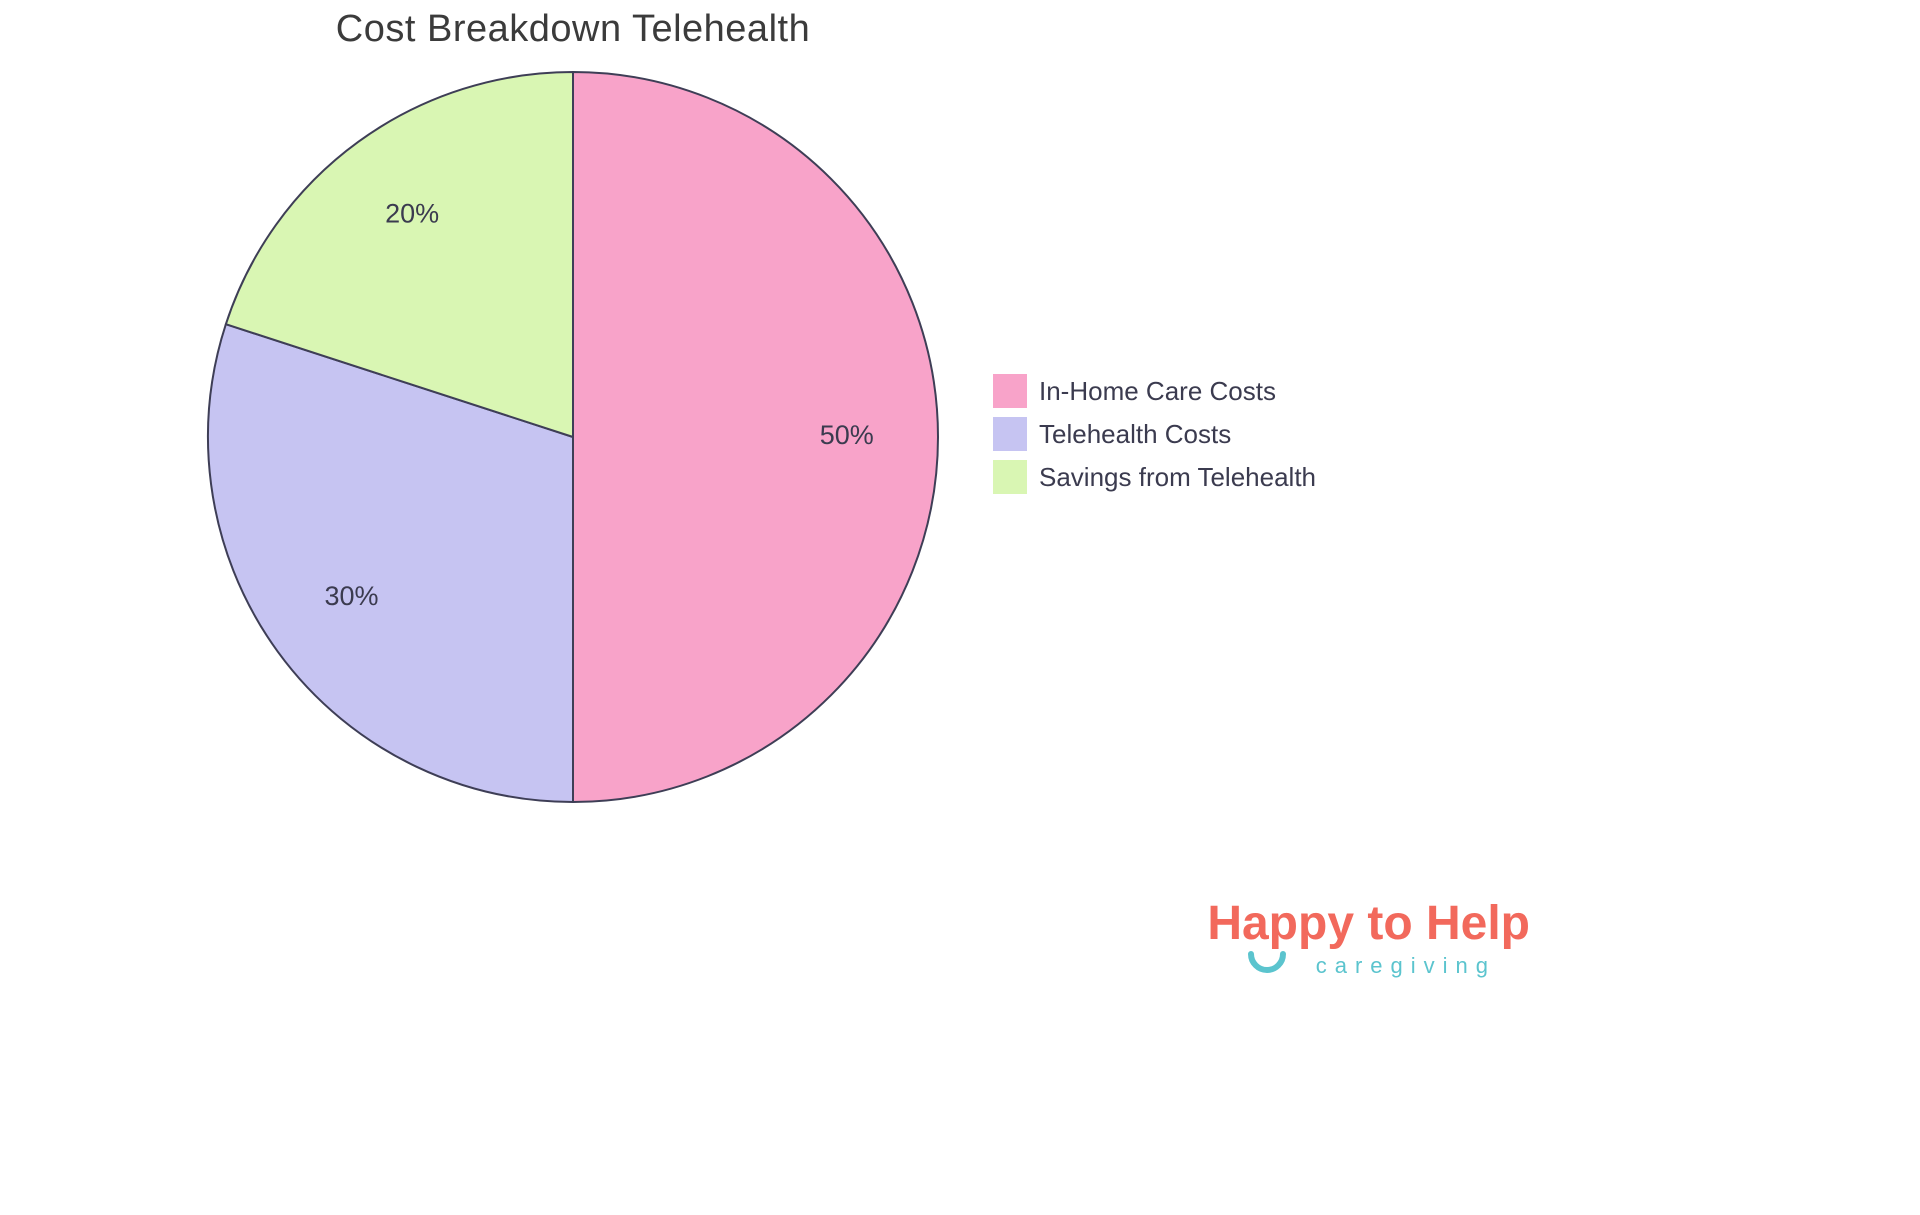  Describe the element at coordinates (1010, 477) in the screenshot. I see `legend-swatch-green` at that location.